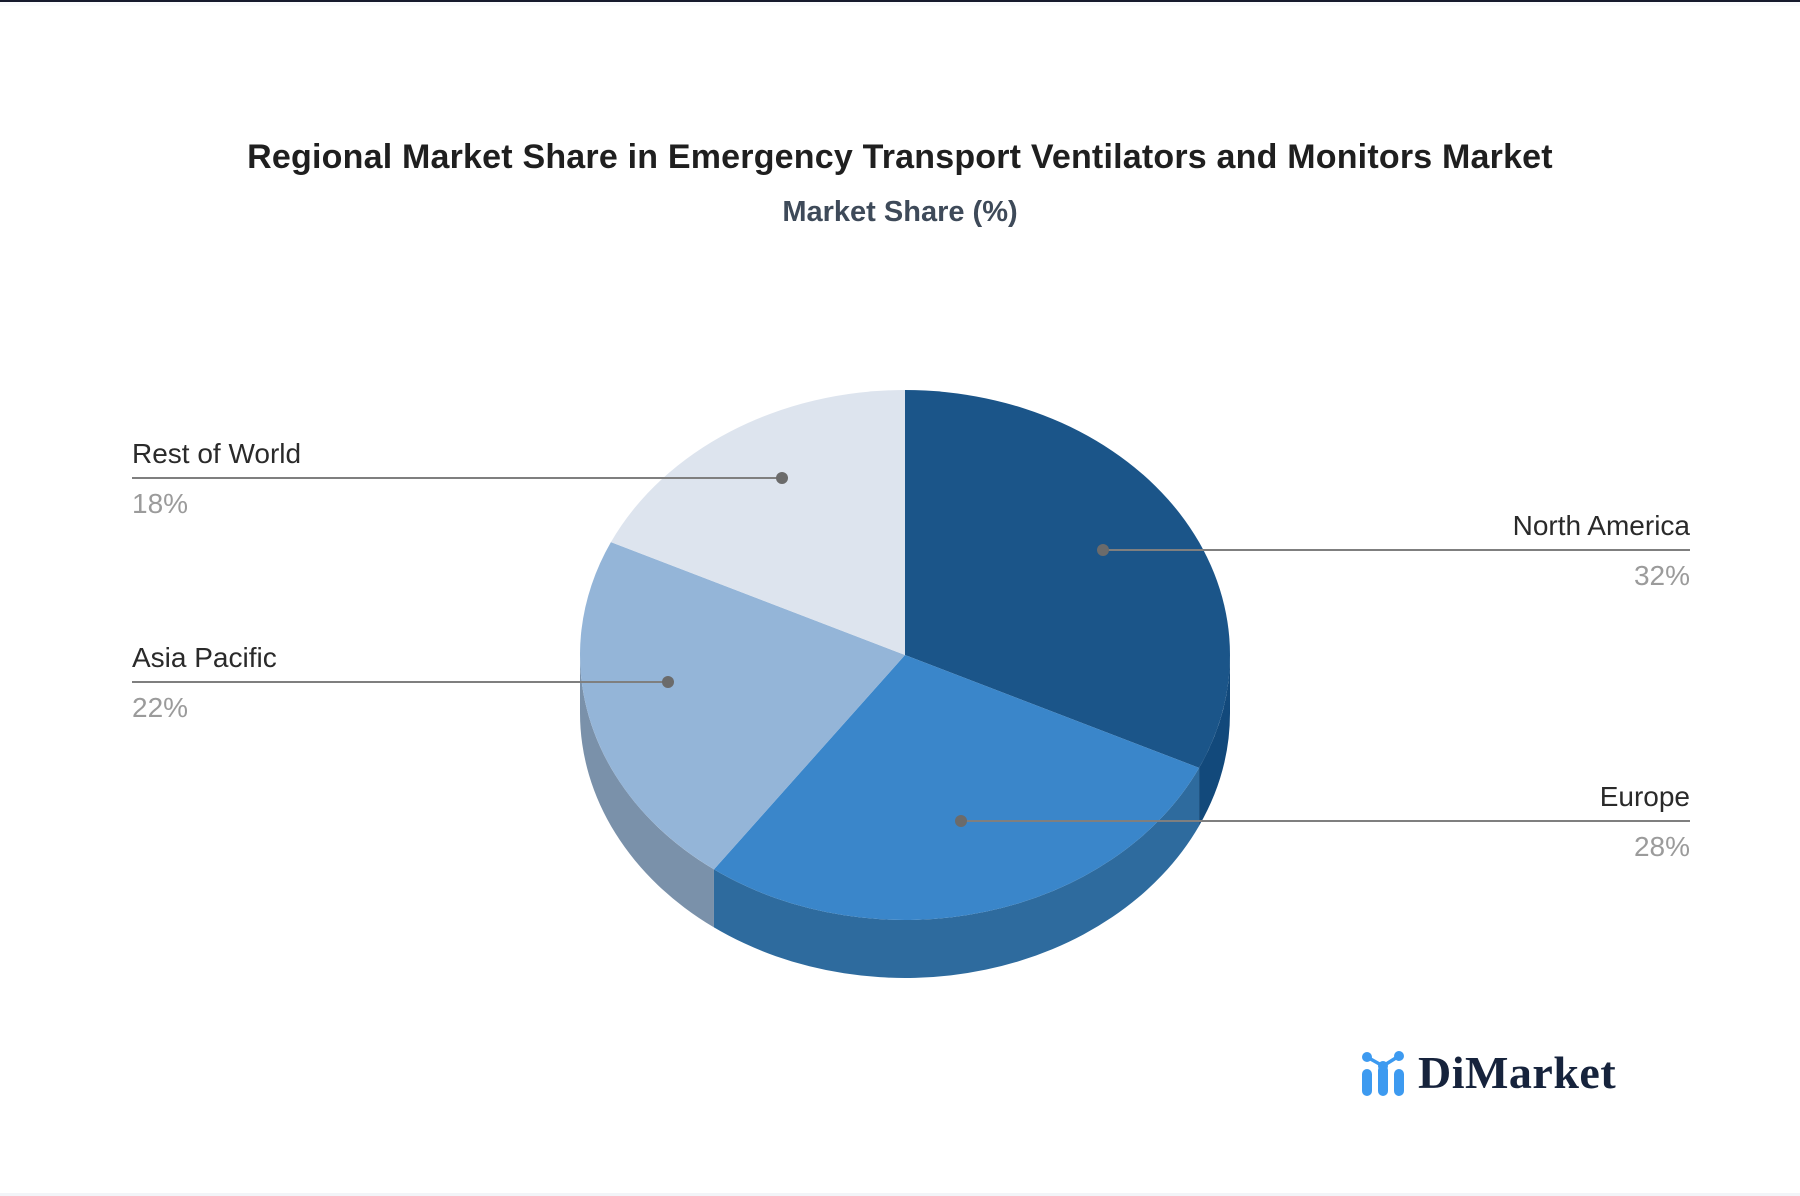 This screenshot has width=1800, height=1196. What do you see at coordinates (668, 682) in the screenshot?
I see `leader-dot-asia-pacific` at bounding box center [668, 682].